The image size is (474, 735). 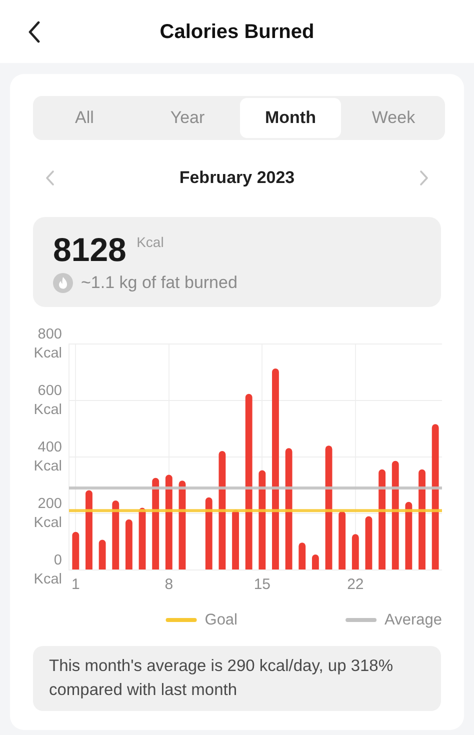 What do you see at coordinates (237, 32) in the screenshot?
I see `chart-title: Calories Burned` at bounding box center [237, 32].